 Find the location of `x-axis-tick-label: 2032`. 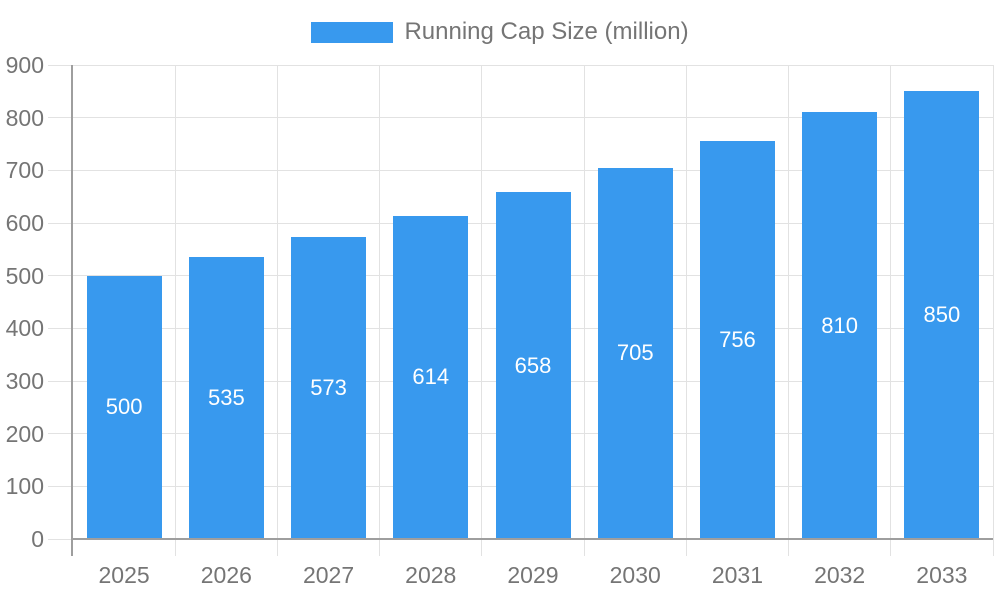

x-axis-tick-label: 2032 is located at coordinates (840, 575).